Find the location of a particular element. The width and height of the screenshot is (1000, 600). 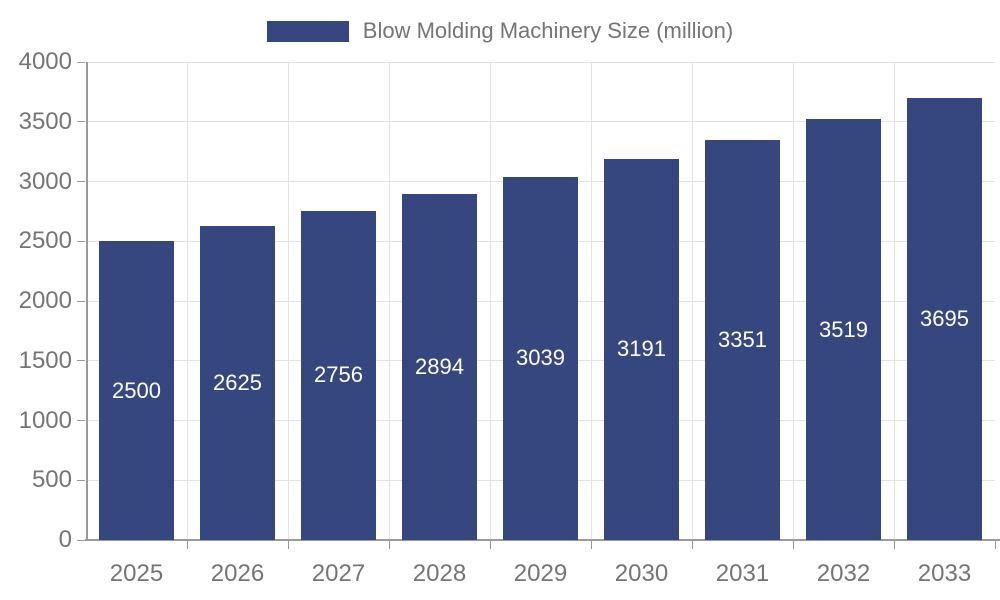

bar-value-label: 2894 is located at coordinates (439, 367).